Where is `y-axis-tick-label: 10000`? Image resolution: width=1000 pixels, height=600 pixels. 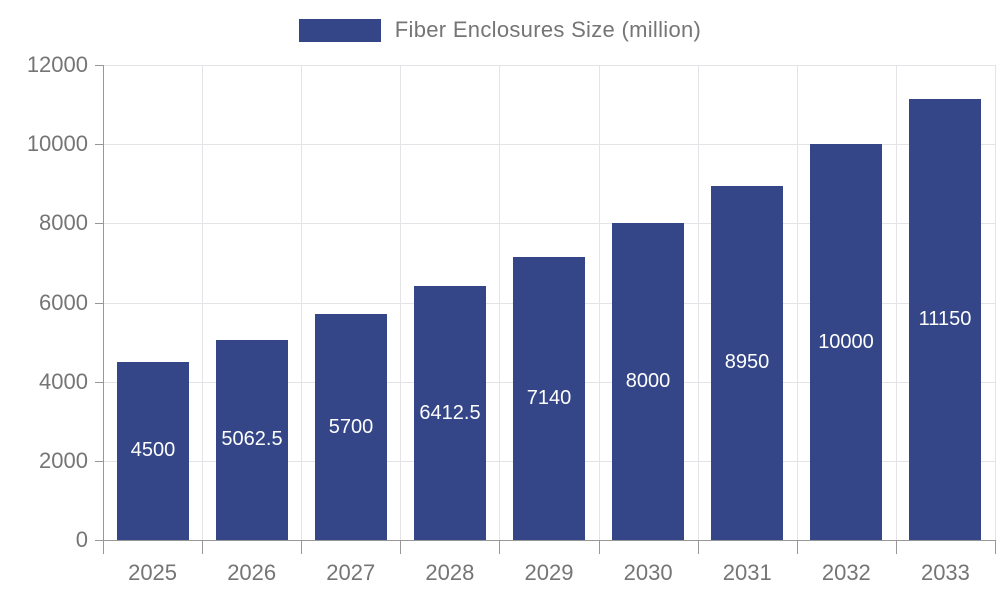
y-axis-tick-label: 10000 is located at coordinates (57, 144).